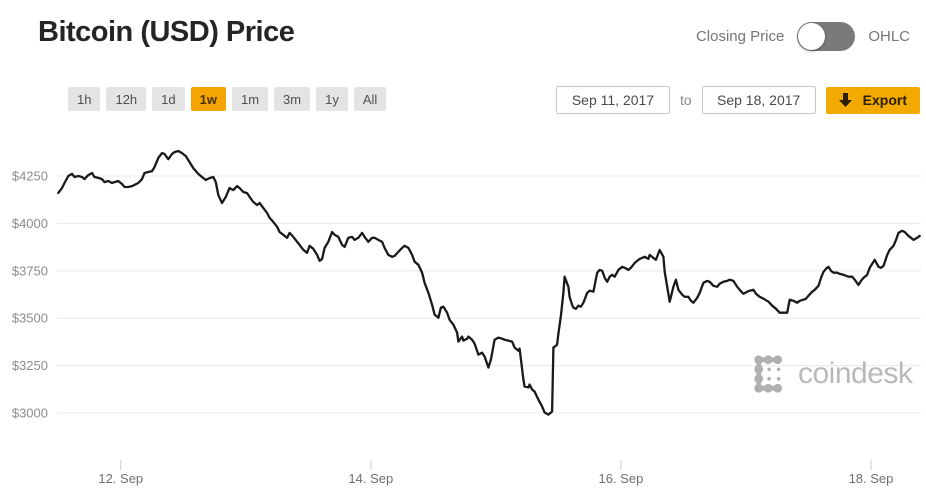  Describe the element at coordinates (208, 99) in the screenshot. I see `range-button-1w: 1w` at that location.